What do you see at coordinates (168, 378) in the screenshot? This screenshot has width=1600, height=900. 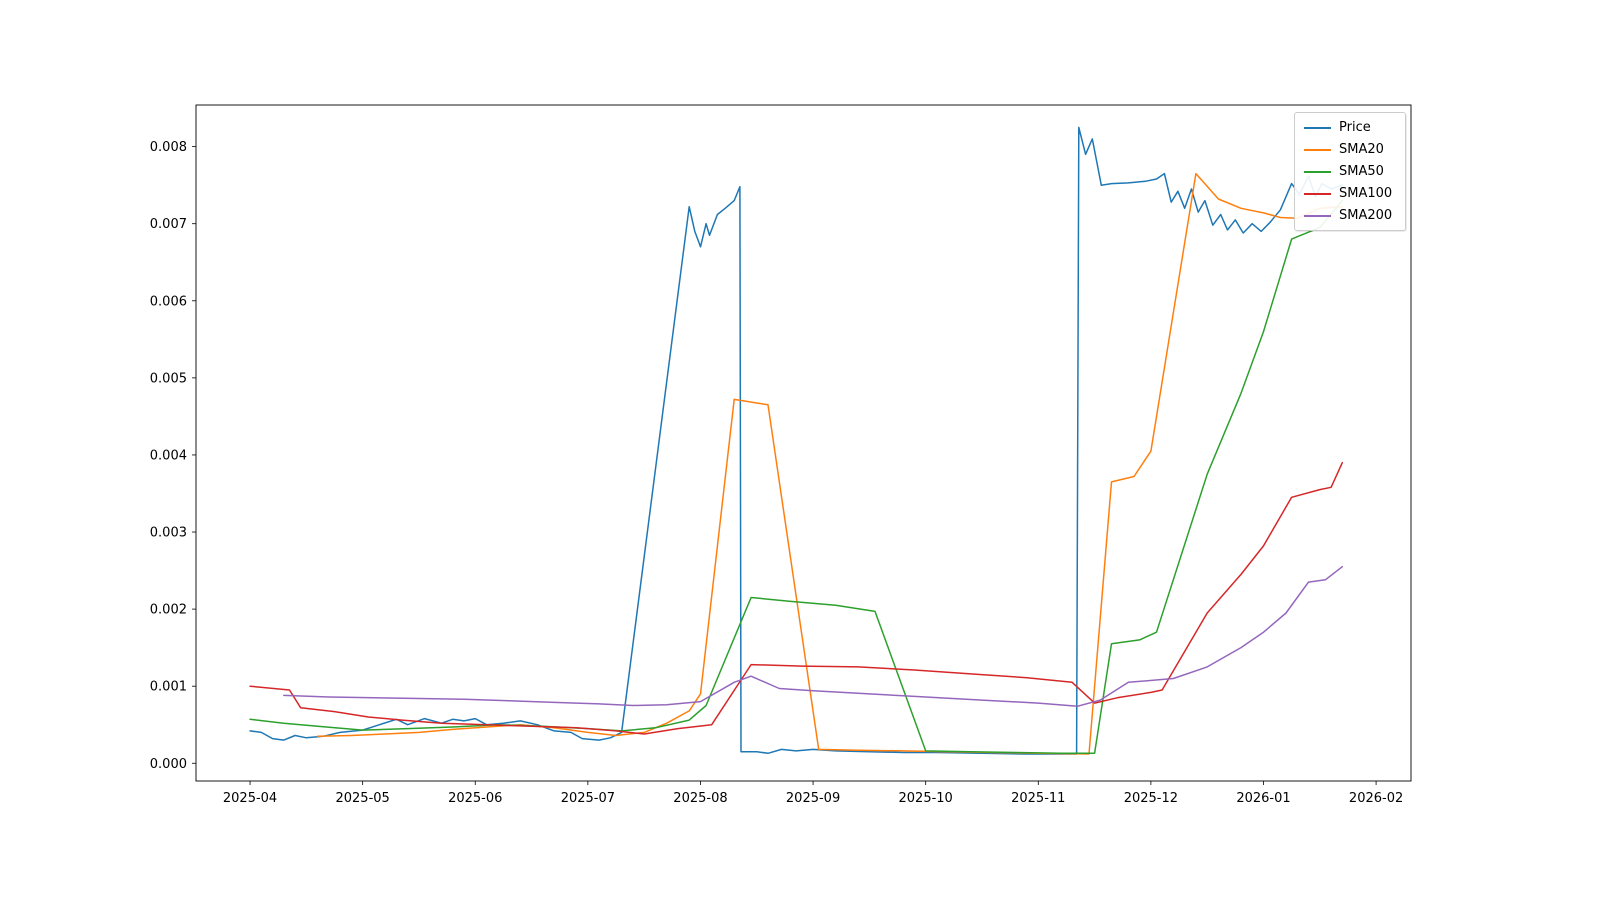 I see `y-tick-label: 0.005` at bounding box center [168, 378].